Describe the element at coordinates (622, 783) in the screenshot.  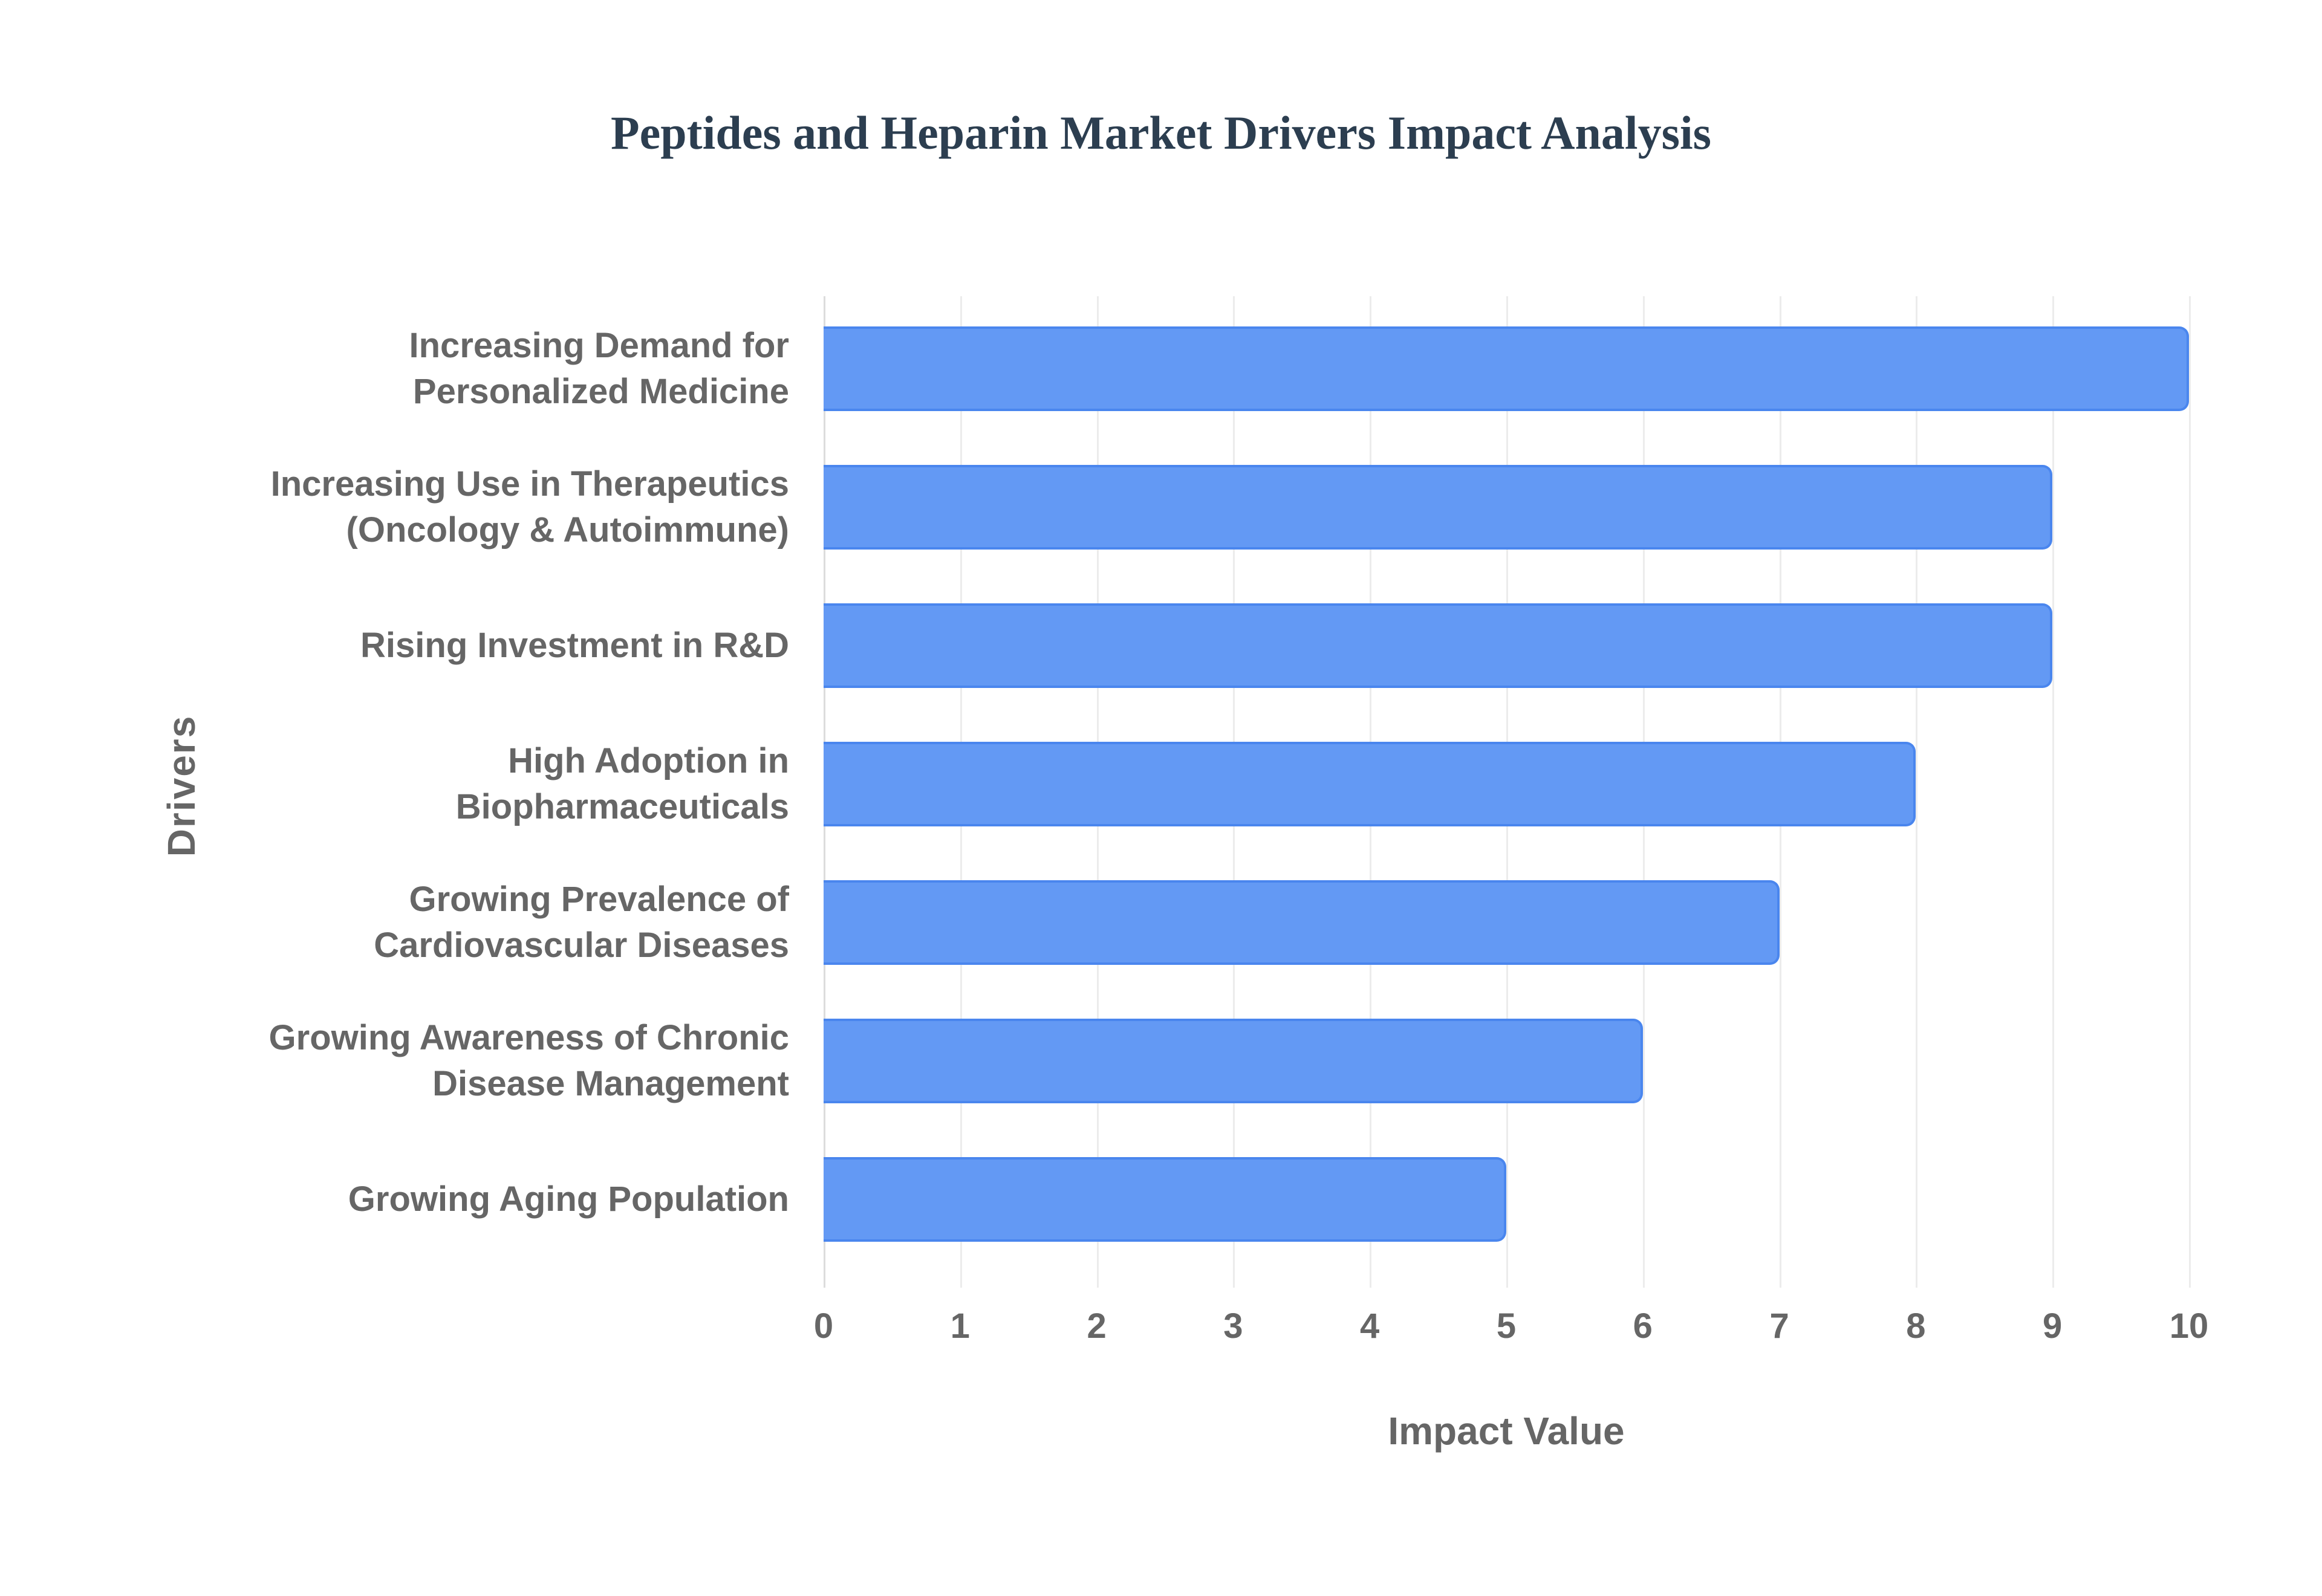
I see `category-label: High Adoption in Biopharmaceuticals` at that location.